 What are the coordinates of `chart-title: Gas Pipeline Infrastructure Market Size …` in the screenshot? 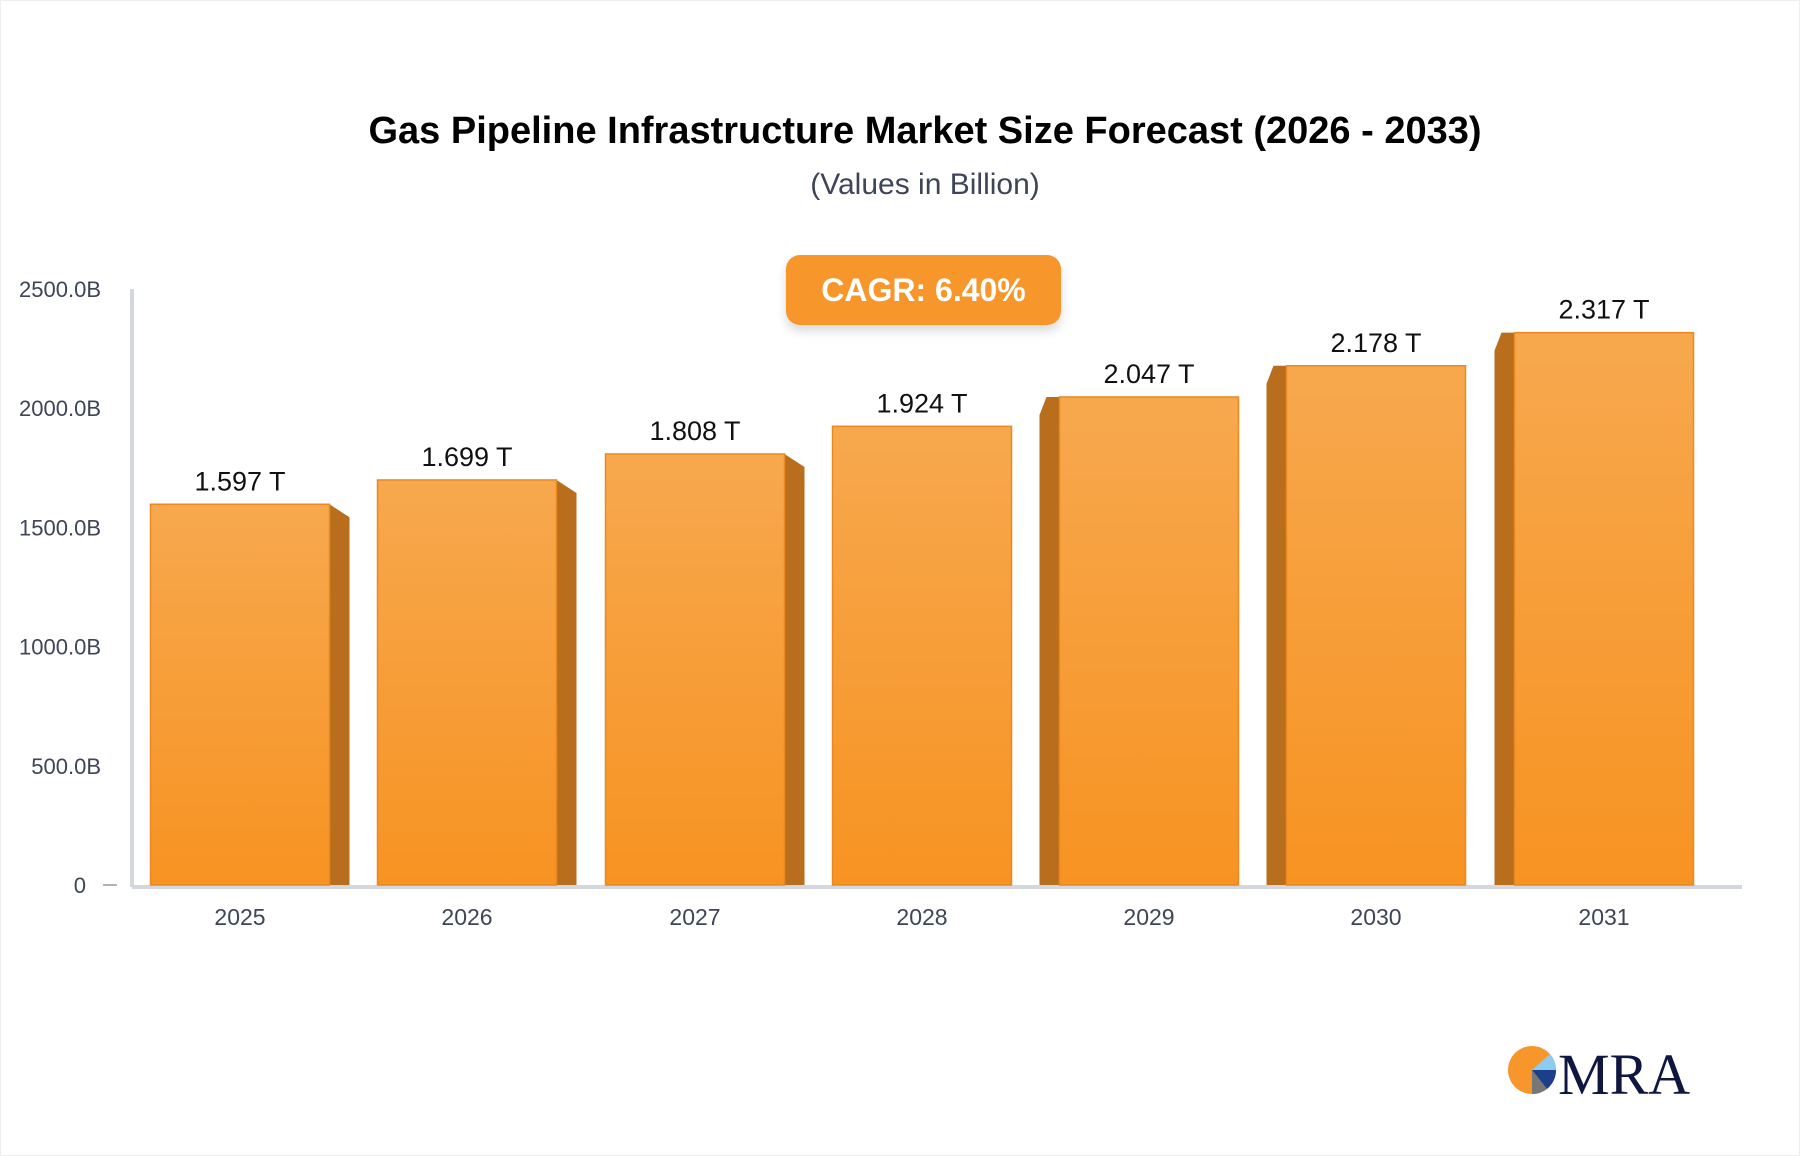 It's located at (925, 131).